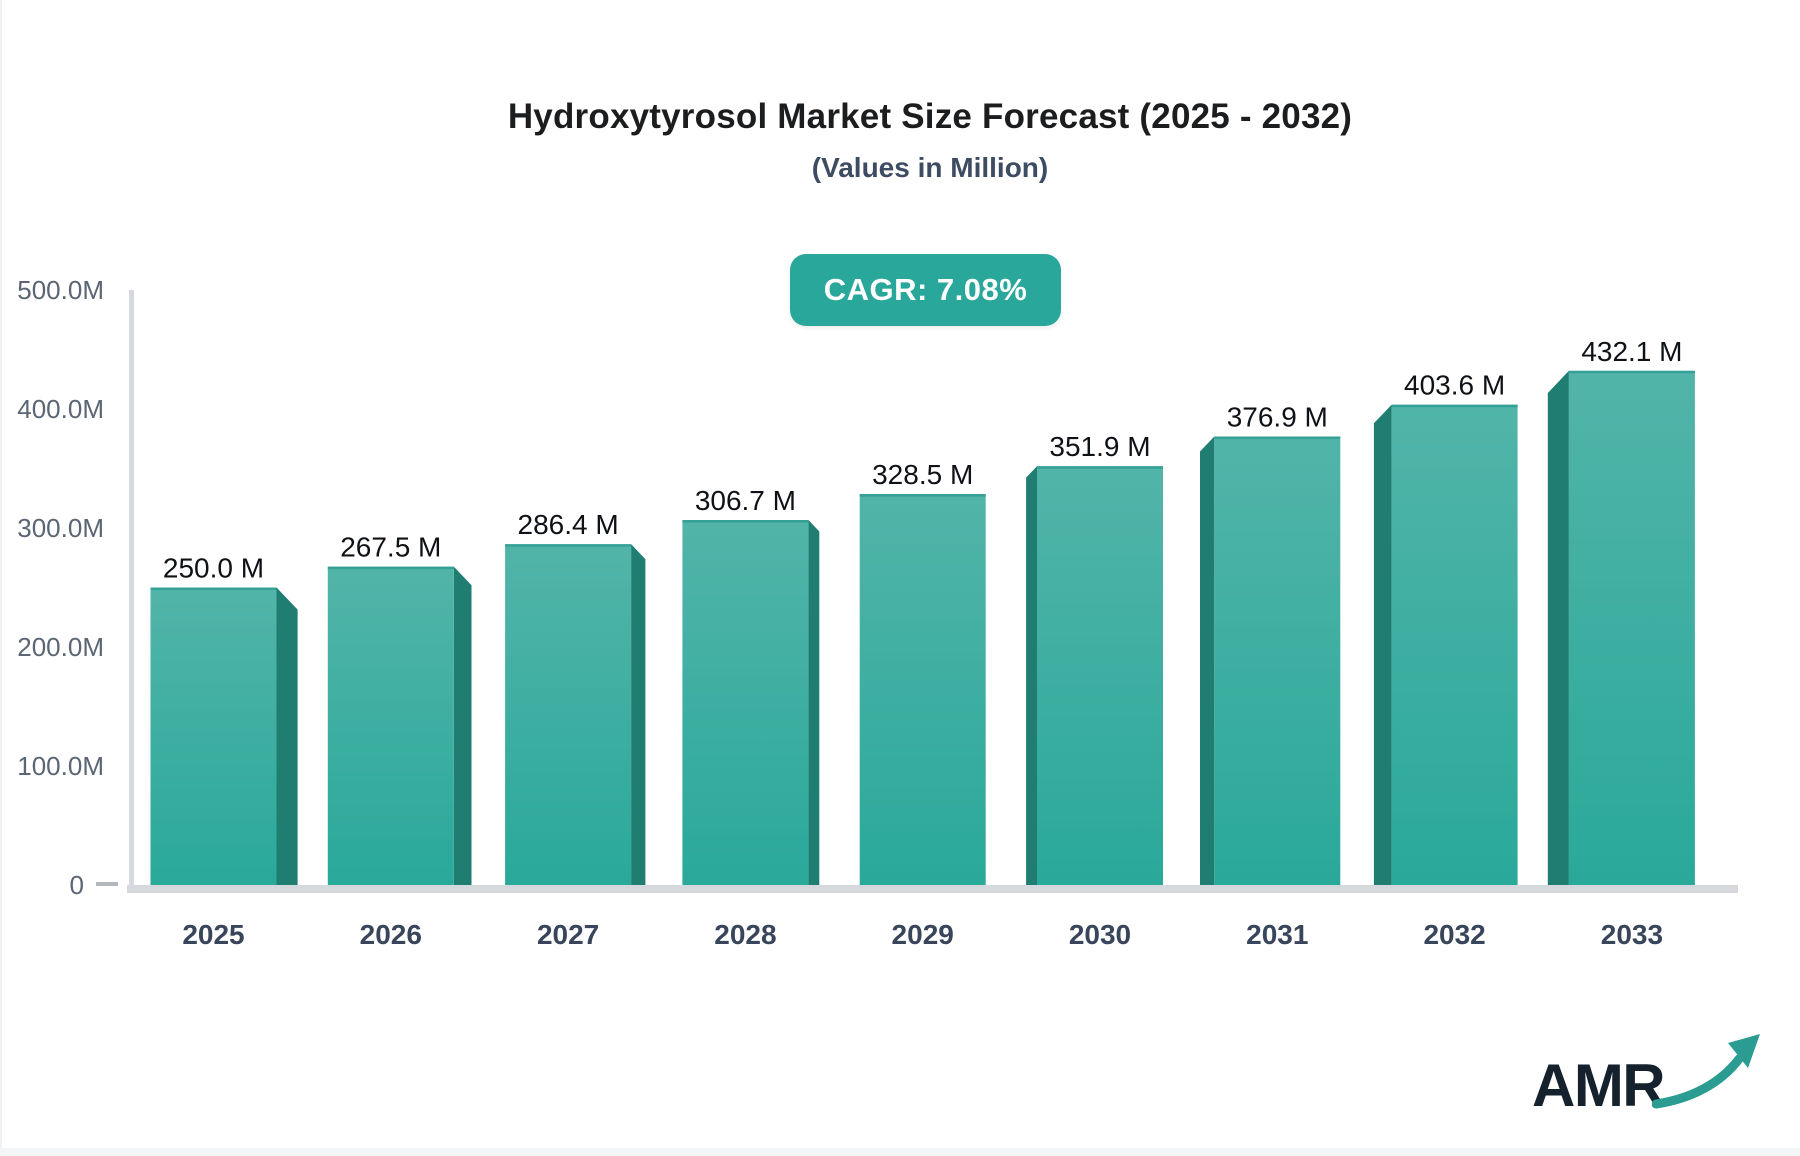  What do you see at coordinates (1706, 1071) in the screenshot?
I see `growth-arrow-icon` at bounding box center [1706, 1071].